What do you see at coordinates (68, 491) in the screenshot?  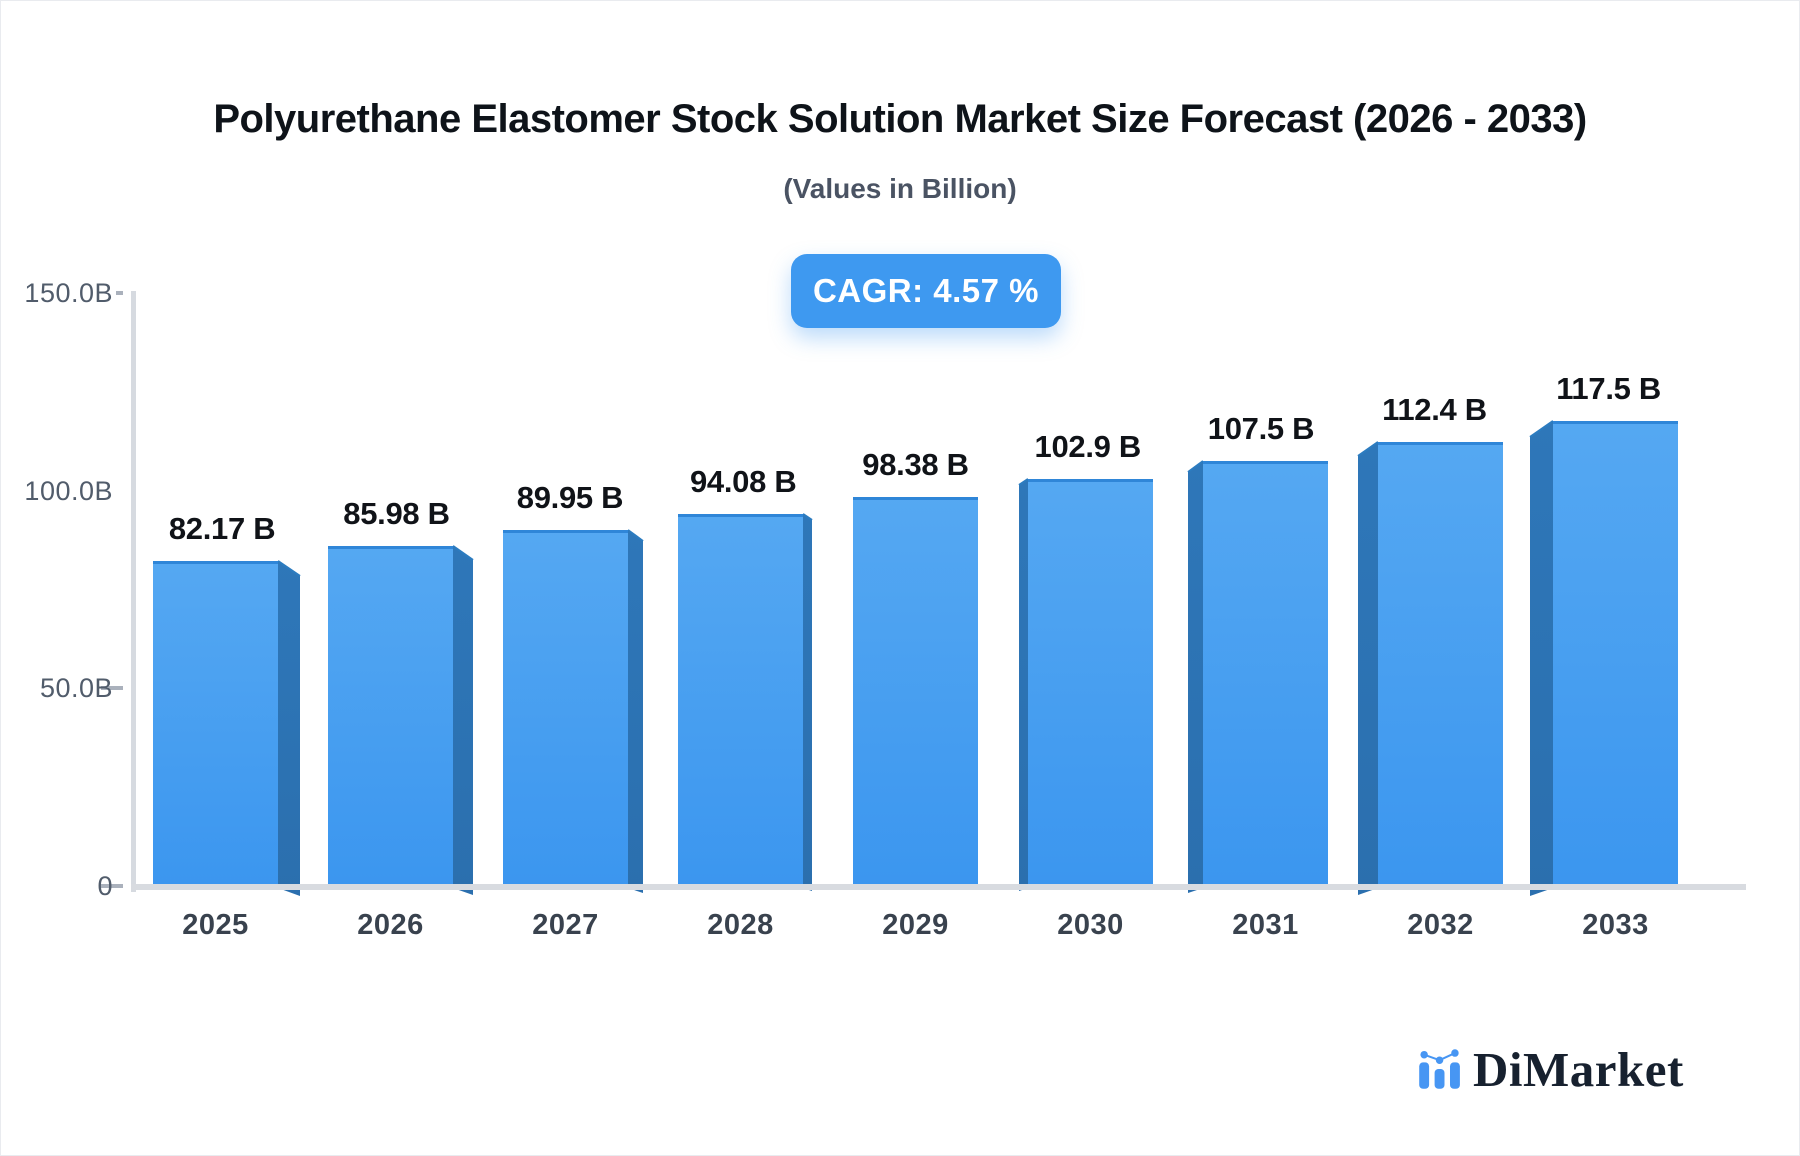 I see `y-axis-label-100.0B: 100.0B` at bounding box center [68, 491].